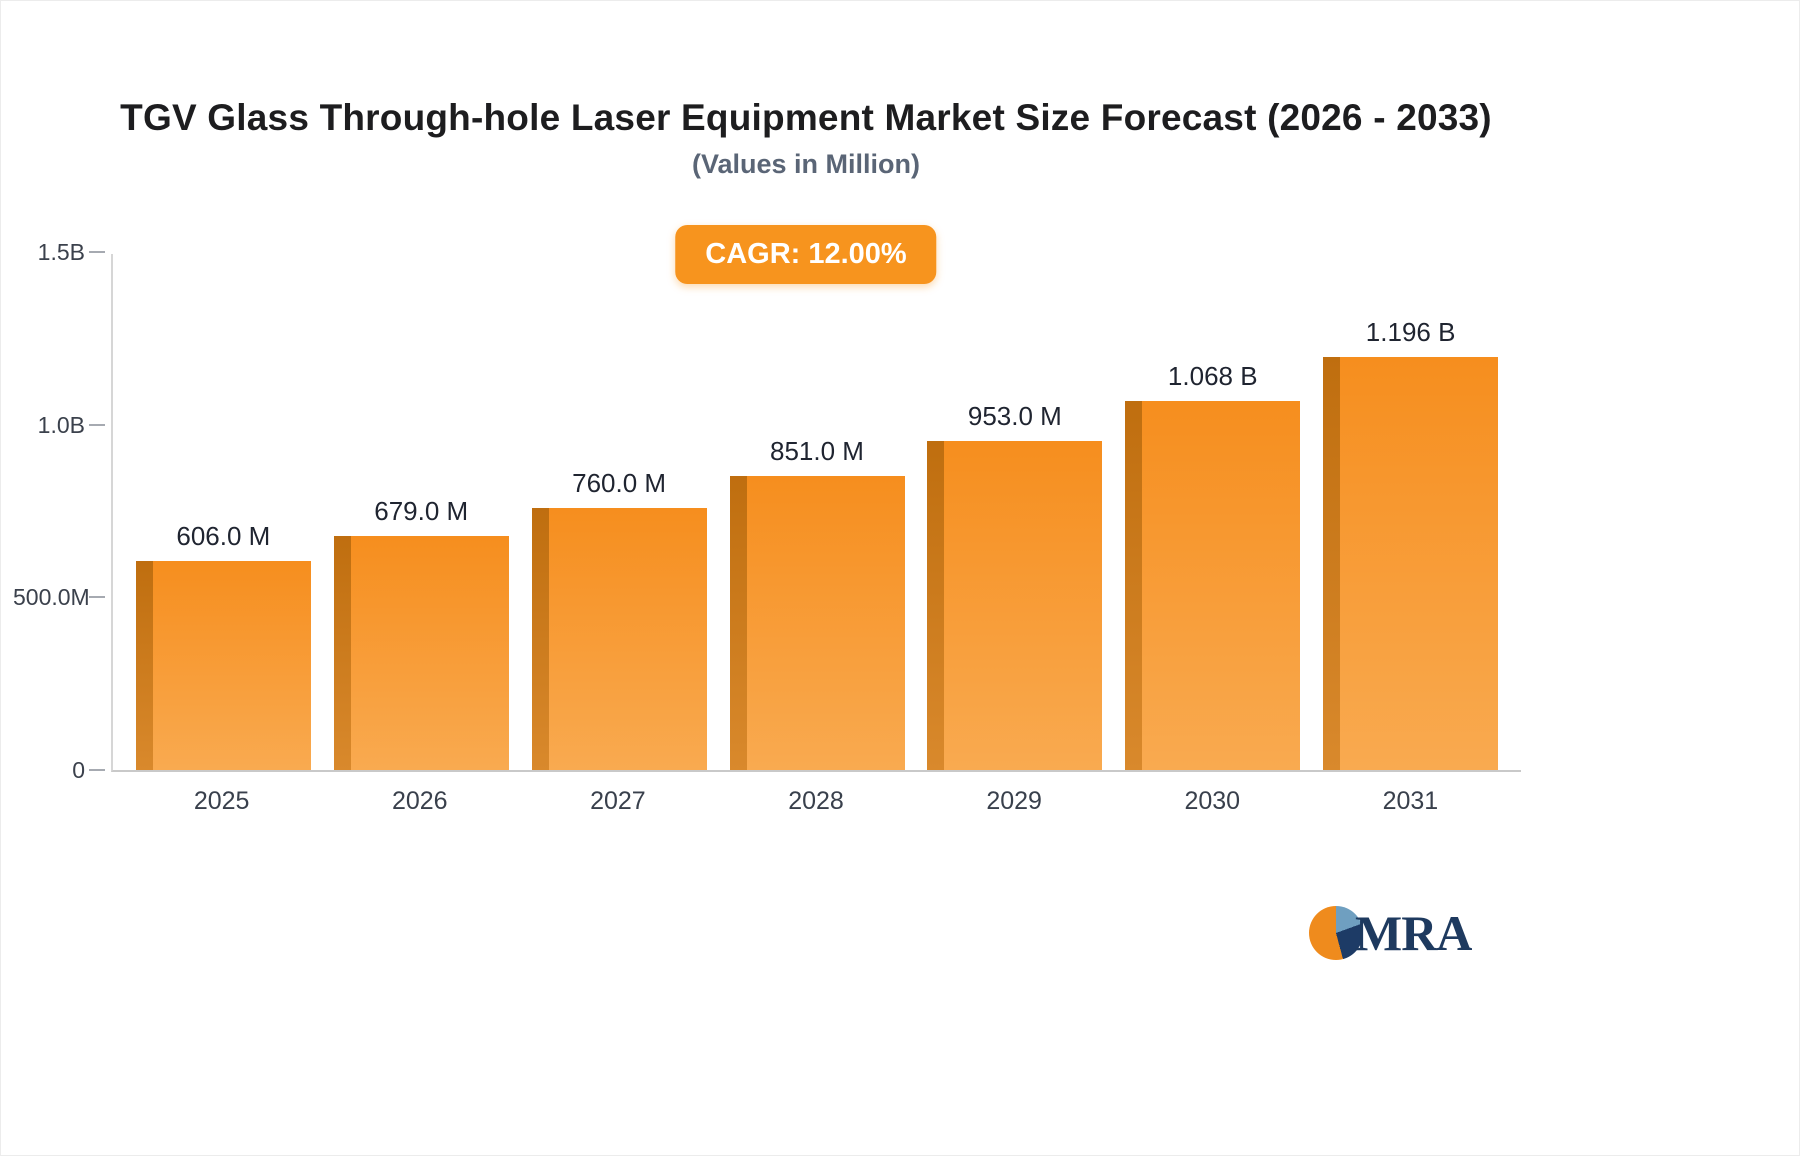  What do you see at coordinates (1014, 415) in the screenshot?
I see `bar-value-label: 953.0 M` at bounding box center [1014, 415].